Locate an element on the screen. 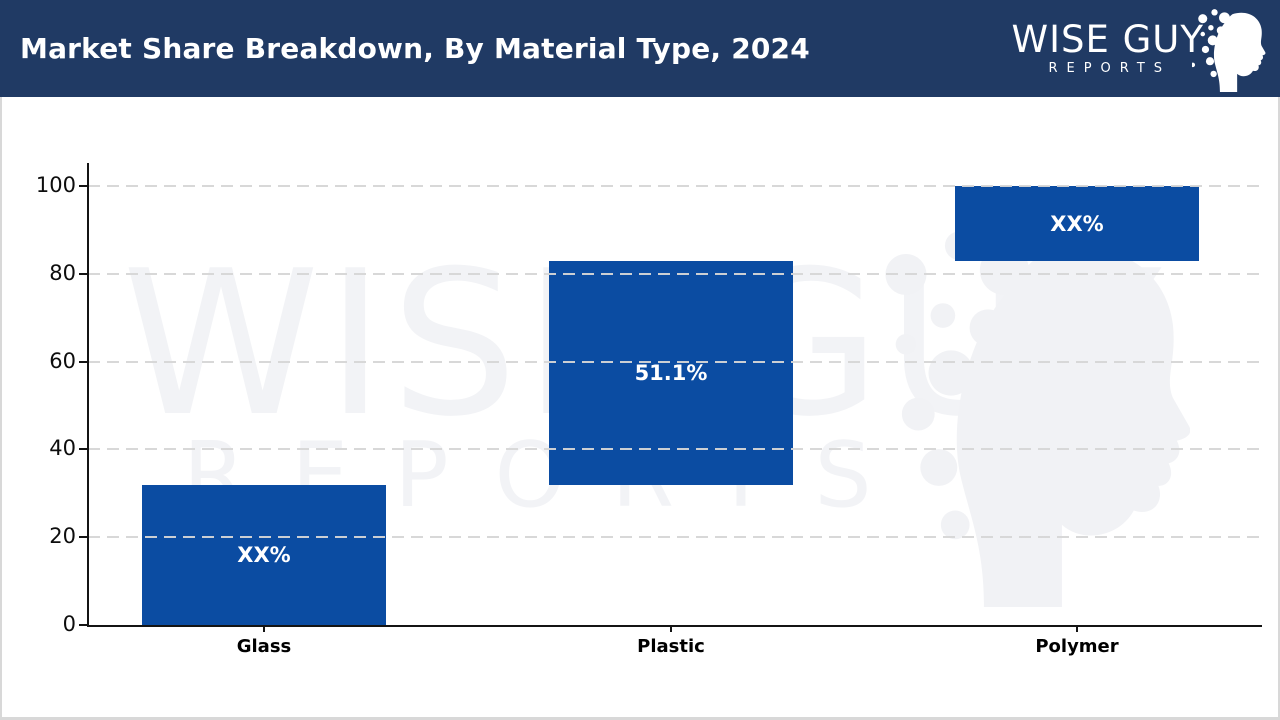  x-category-label-plastic: Plastic is located at coordinates (671, 646).